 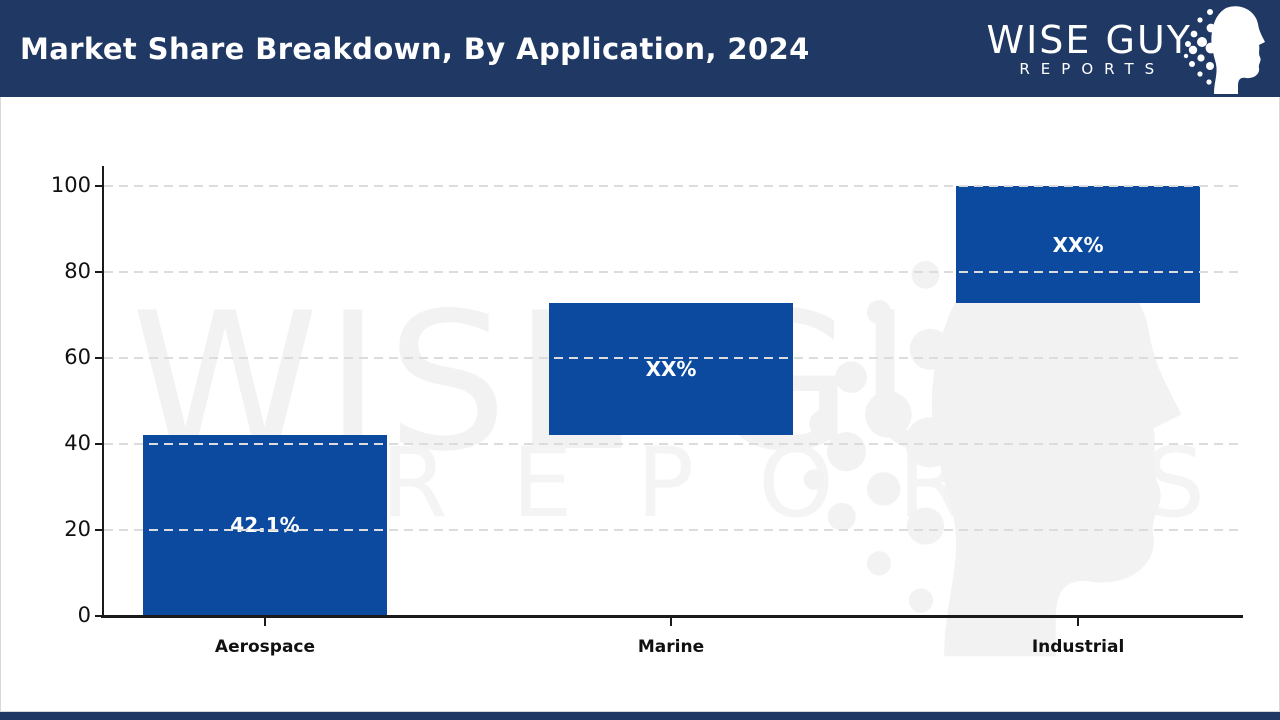 I want to click on x-axis-tick-industrial, so click(x=1078, y=622).